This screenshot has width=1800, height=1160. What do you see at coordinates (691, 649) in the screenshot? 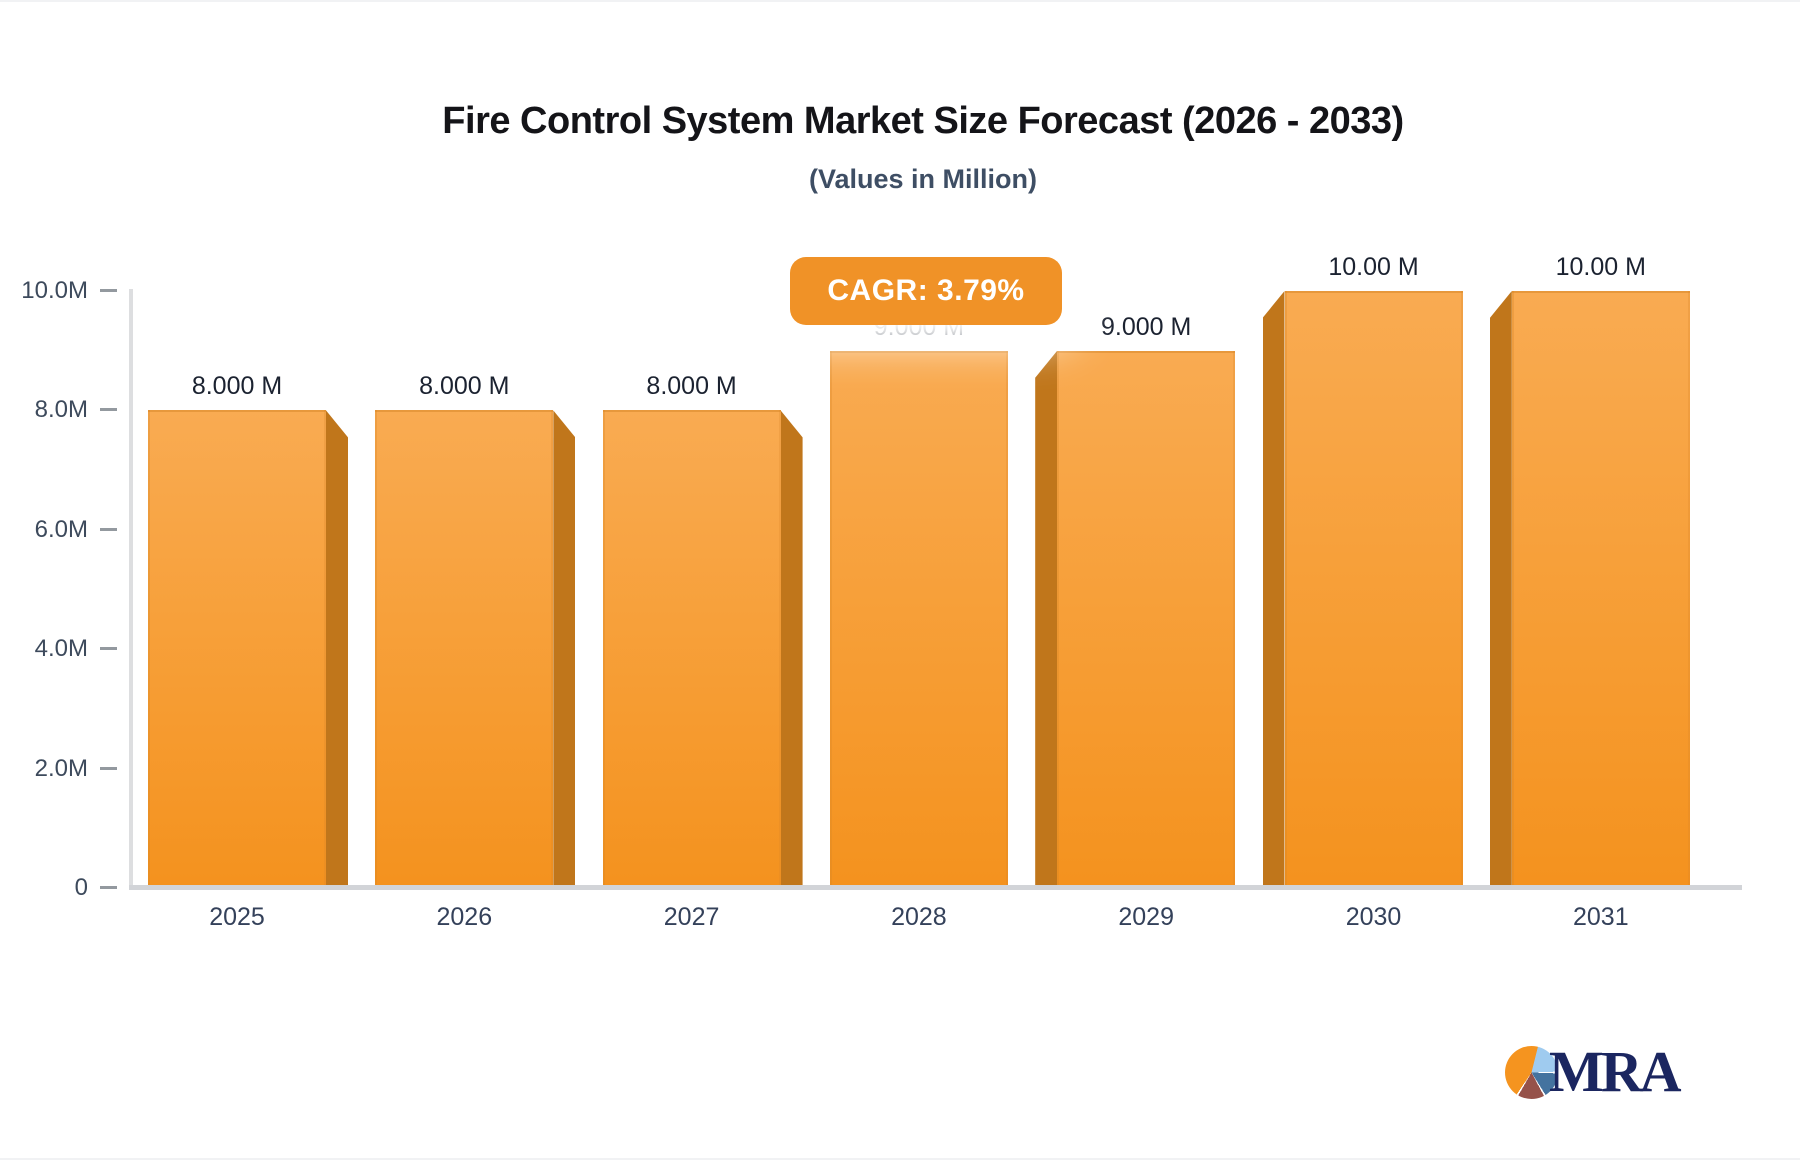
I see `bar-2027` at bounding box center [691, 649].